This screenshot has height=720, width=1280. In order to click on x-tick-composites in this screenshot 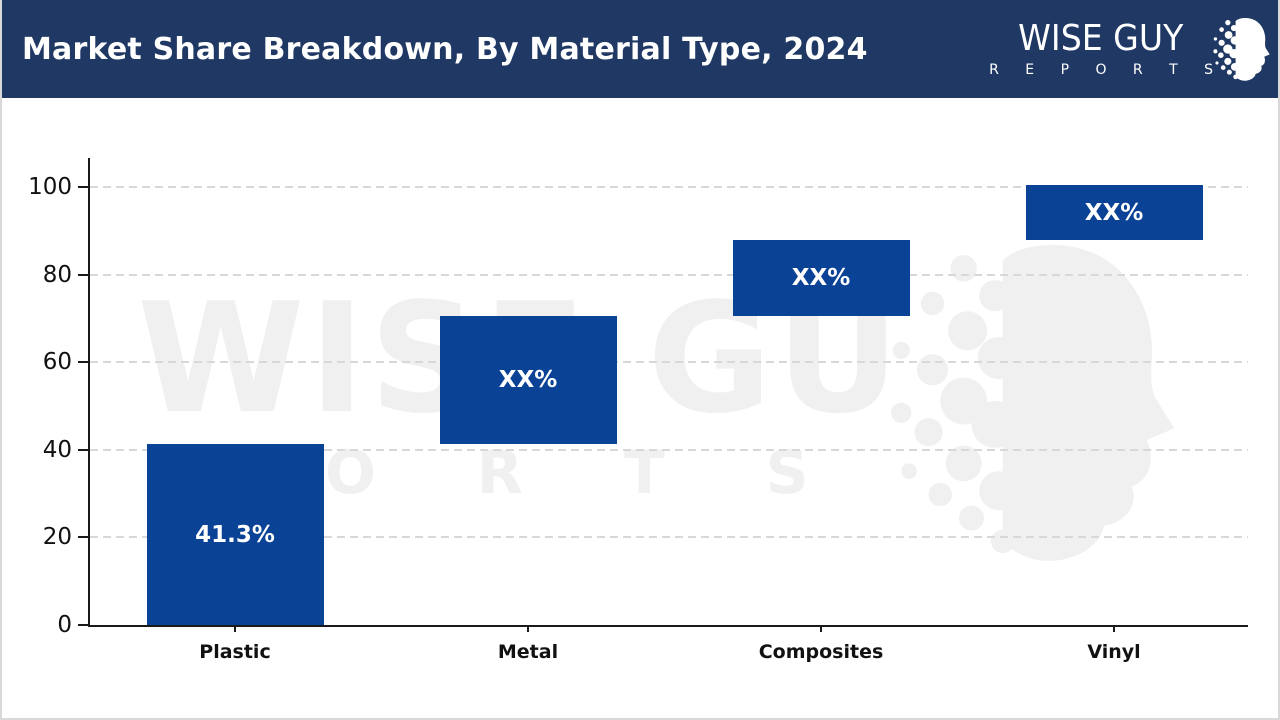, I will do `click(821, 628)`.